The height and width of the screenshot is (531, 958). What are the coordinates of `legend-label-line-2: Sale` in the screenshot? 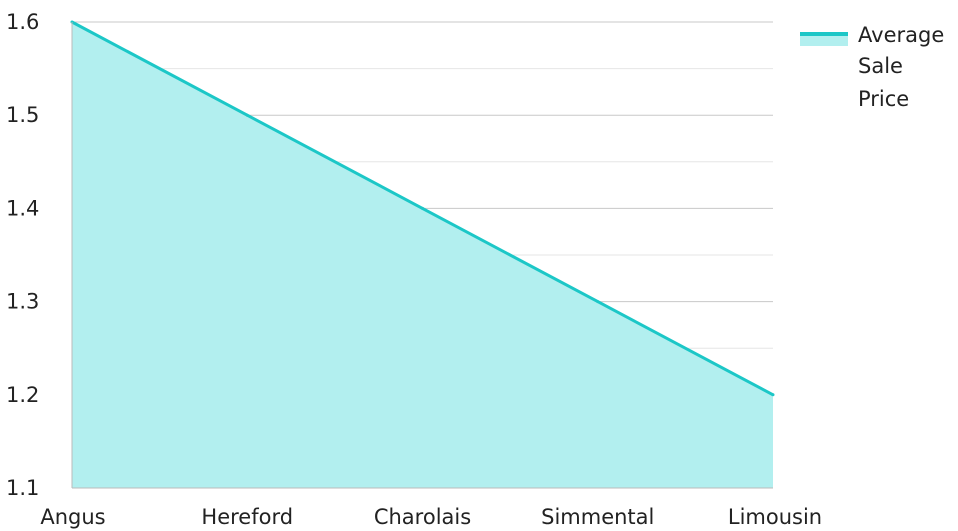 It's located at (880, 66).